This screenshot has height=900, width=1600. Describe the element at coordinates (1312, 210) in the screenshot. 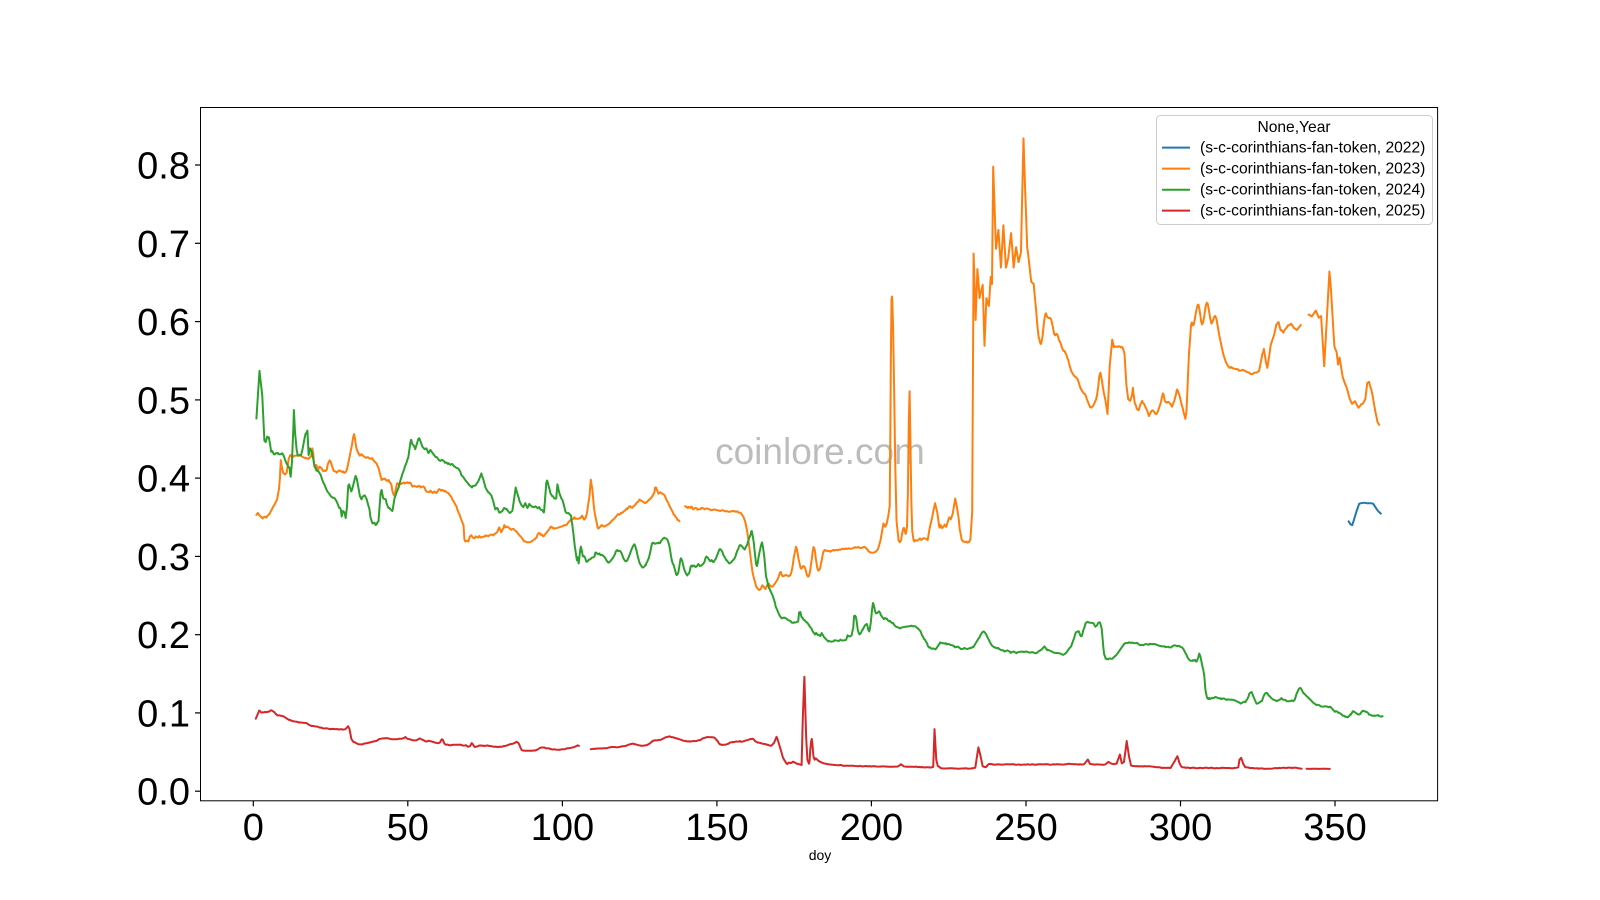

I see `svg-text:(s-c-corinthians-fan-token, 20: (s-c-corinthians-fan-token, 2025)` at that location.